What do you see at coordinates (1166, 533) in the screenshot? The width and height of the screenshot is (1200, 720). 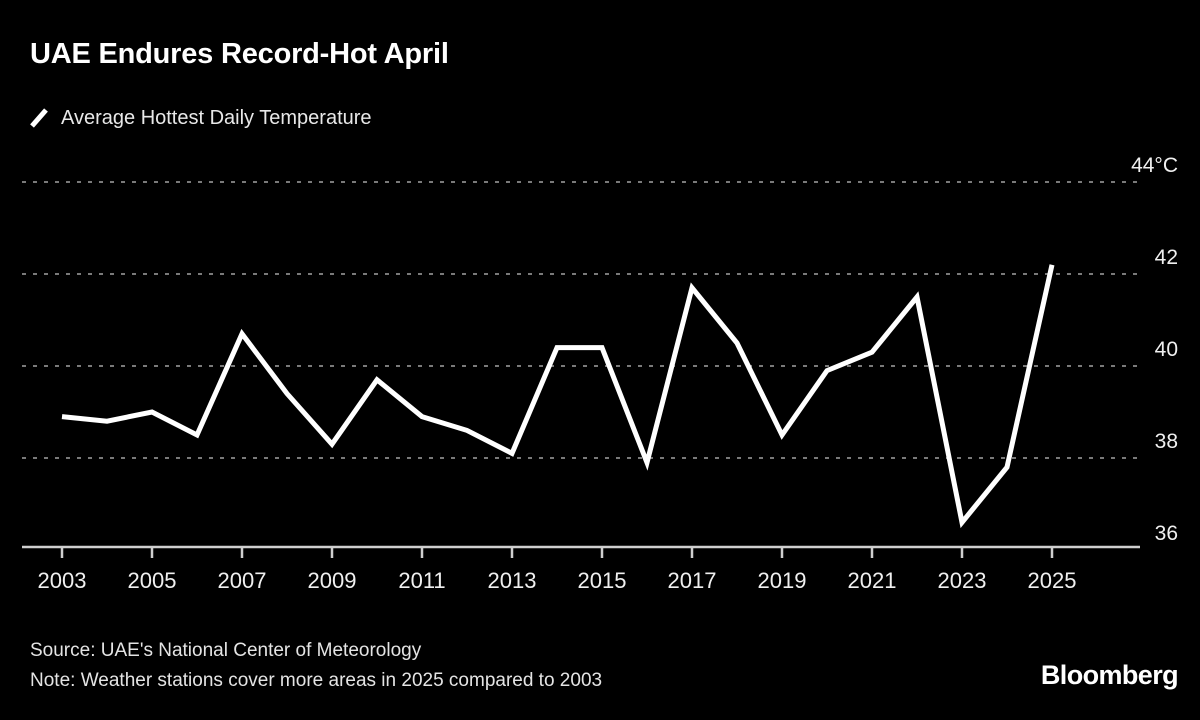 I see `y-axis-tick-label: 36` at bounding box center [1166, 533].